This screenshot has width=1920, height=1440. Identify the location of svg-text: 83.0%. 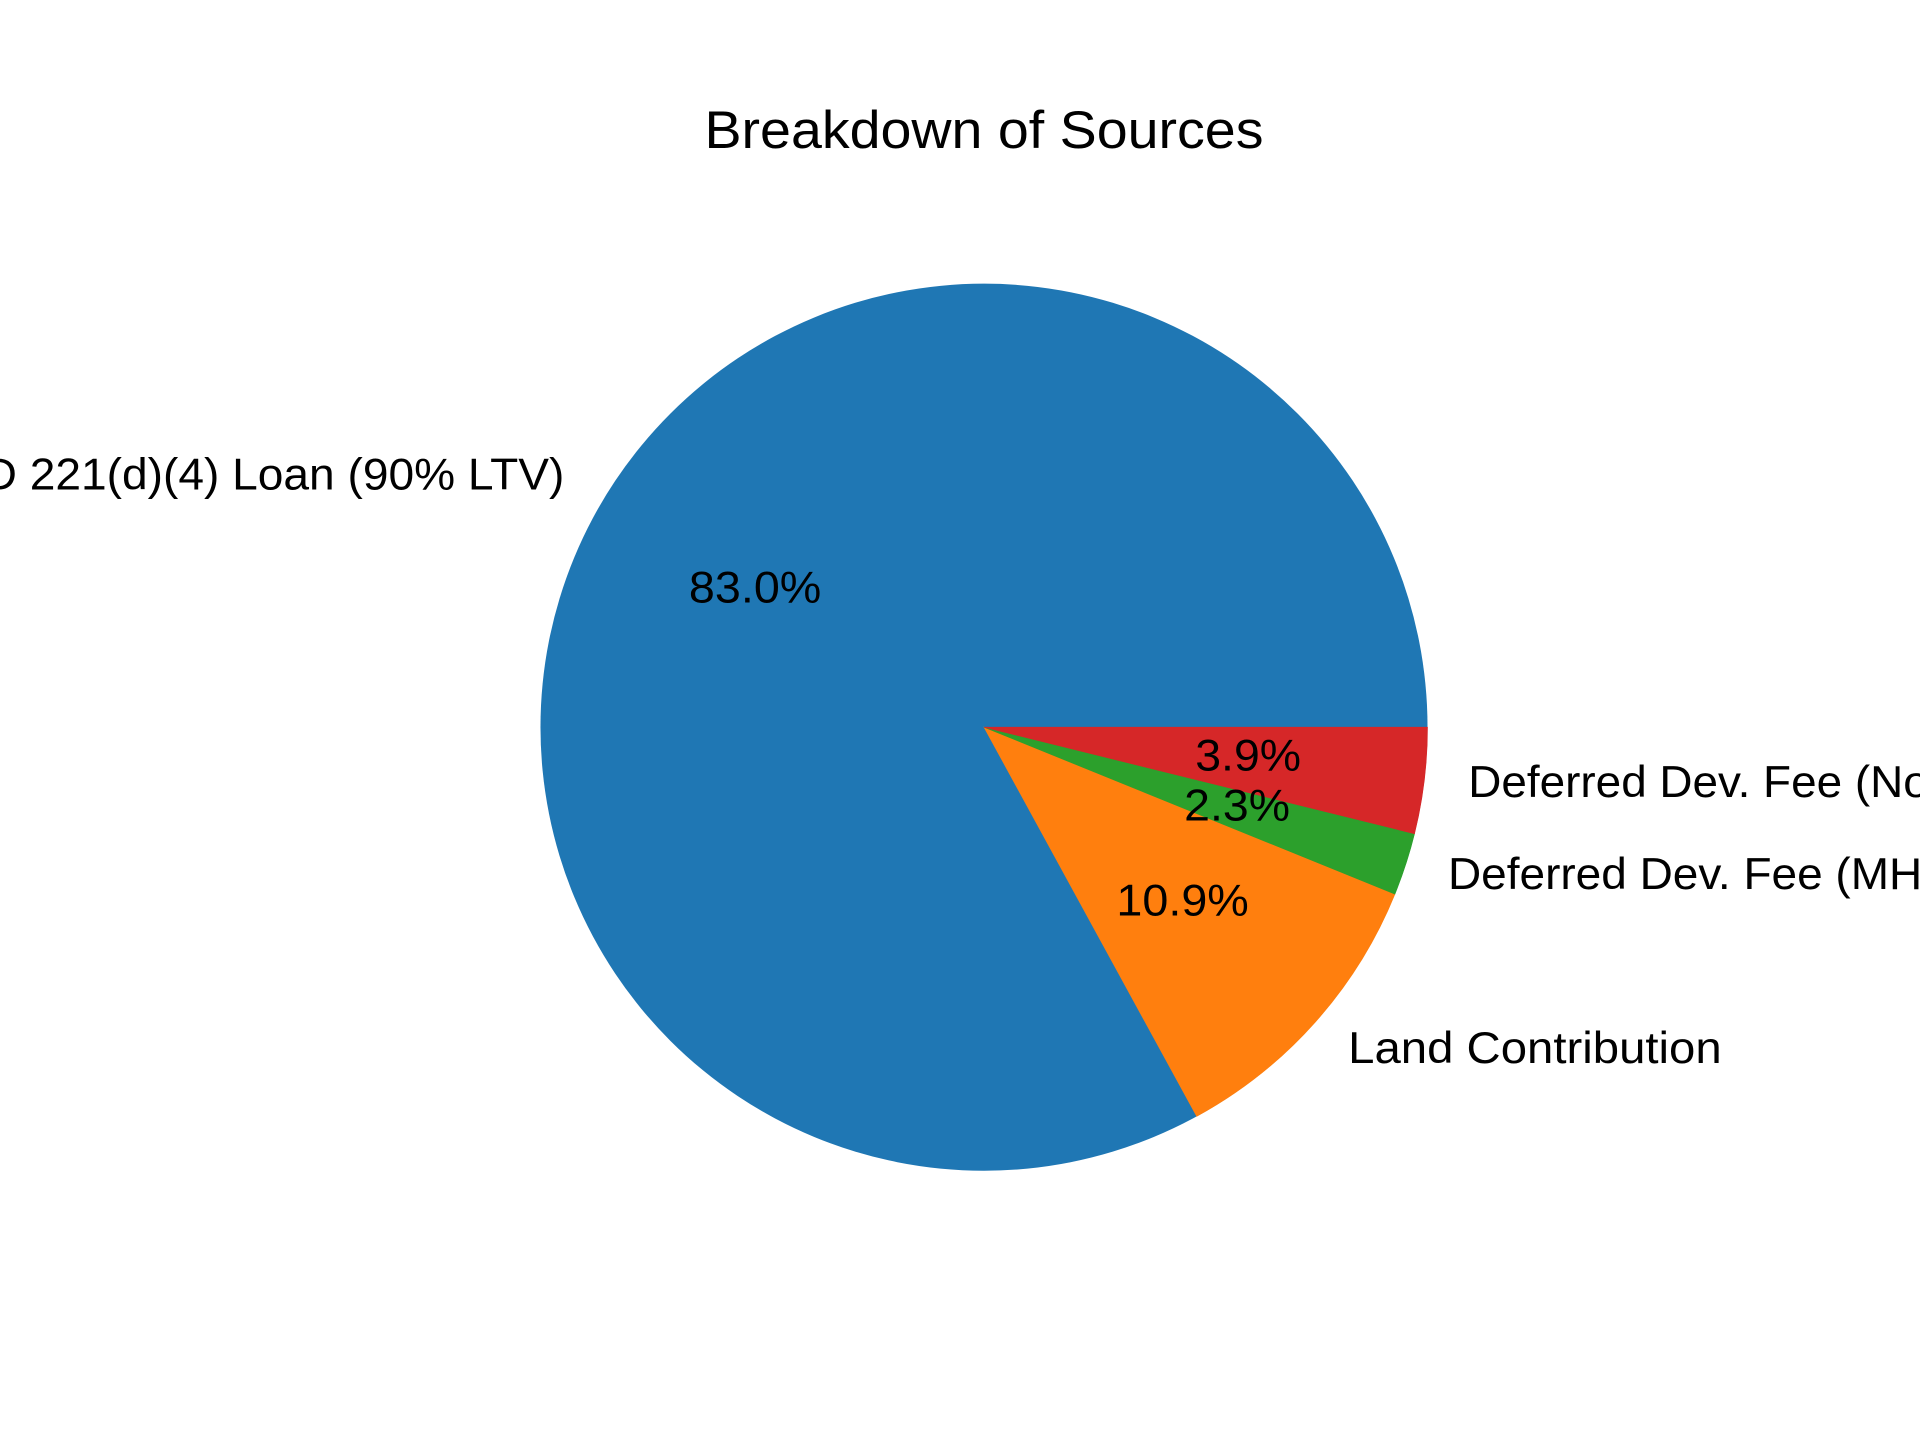
(755, 587).